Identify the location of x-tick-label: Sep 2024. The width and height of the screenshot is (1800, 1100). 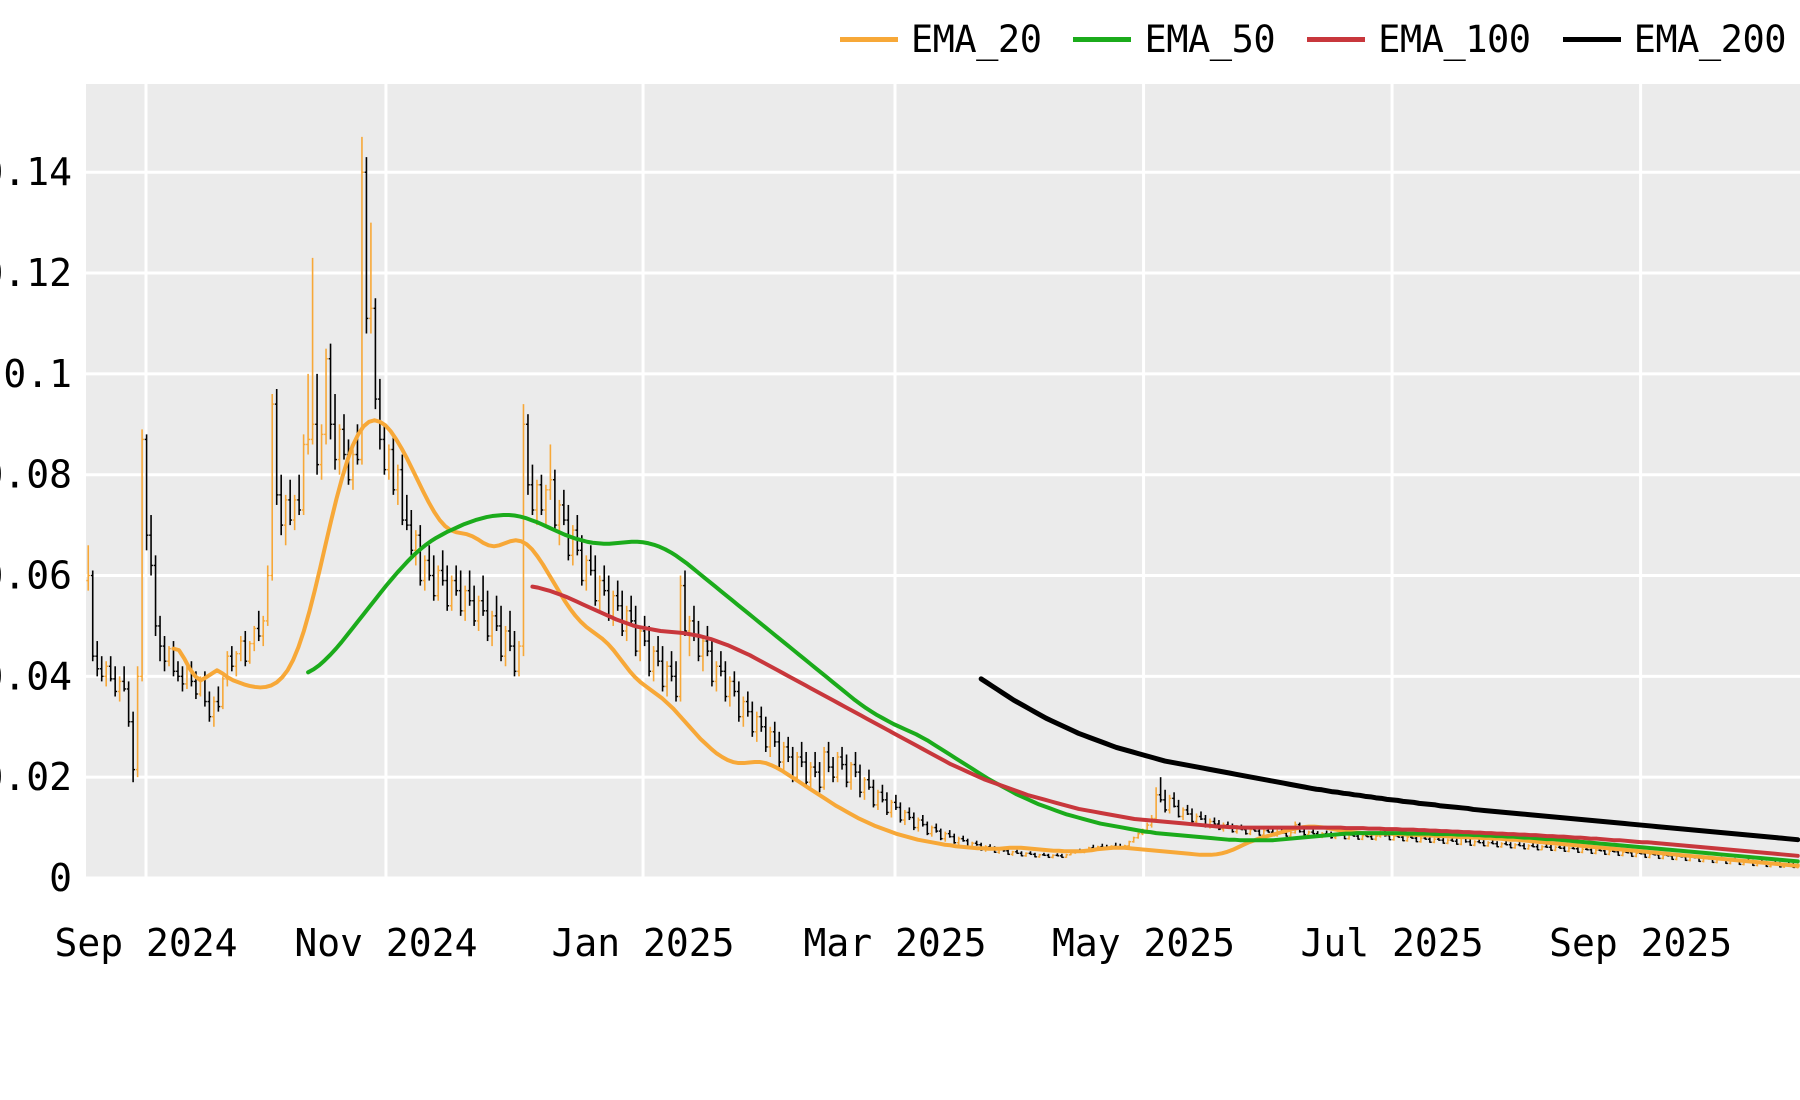
(145, 943).